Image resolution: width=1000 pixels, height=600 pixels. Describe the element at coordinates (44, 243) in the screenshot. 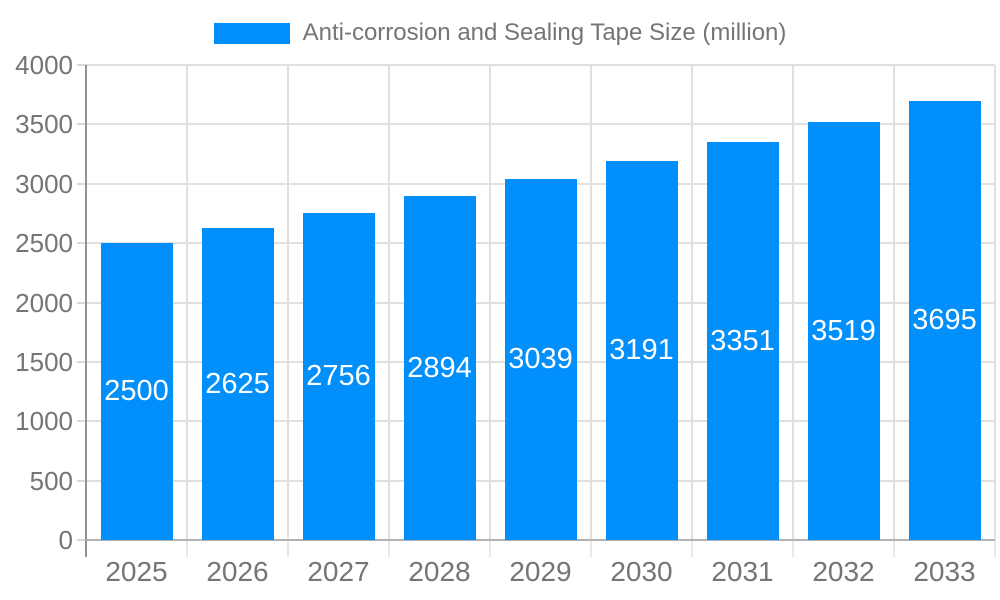

I see `y-tick-label: 2500` at that location.